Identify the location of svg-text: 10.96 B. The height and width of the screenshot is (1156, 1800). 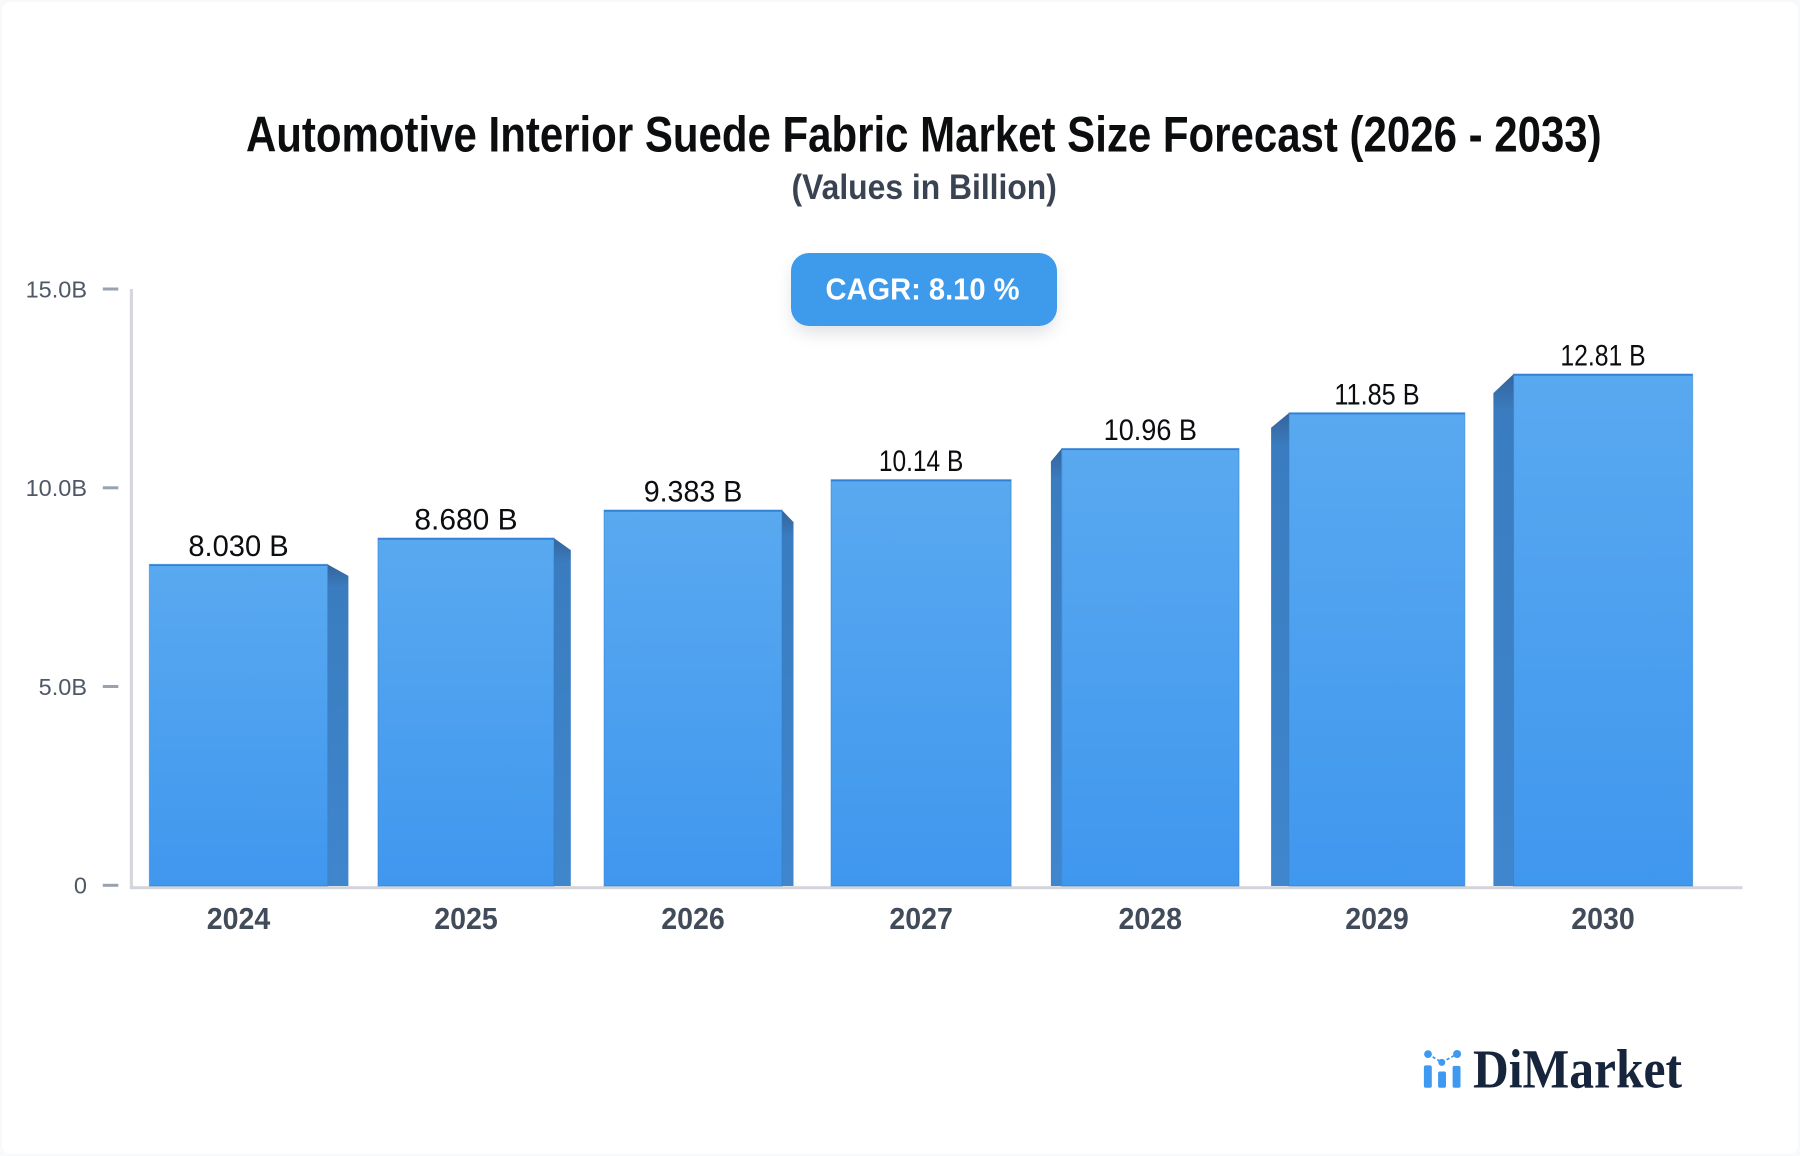
(1150, 430).